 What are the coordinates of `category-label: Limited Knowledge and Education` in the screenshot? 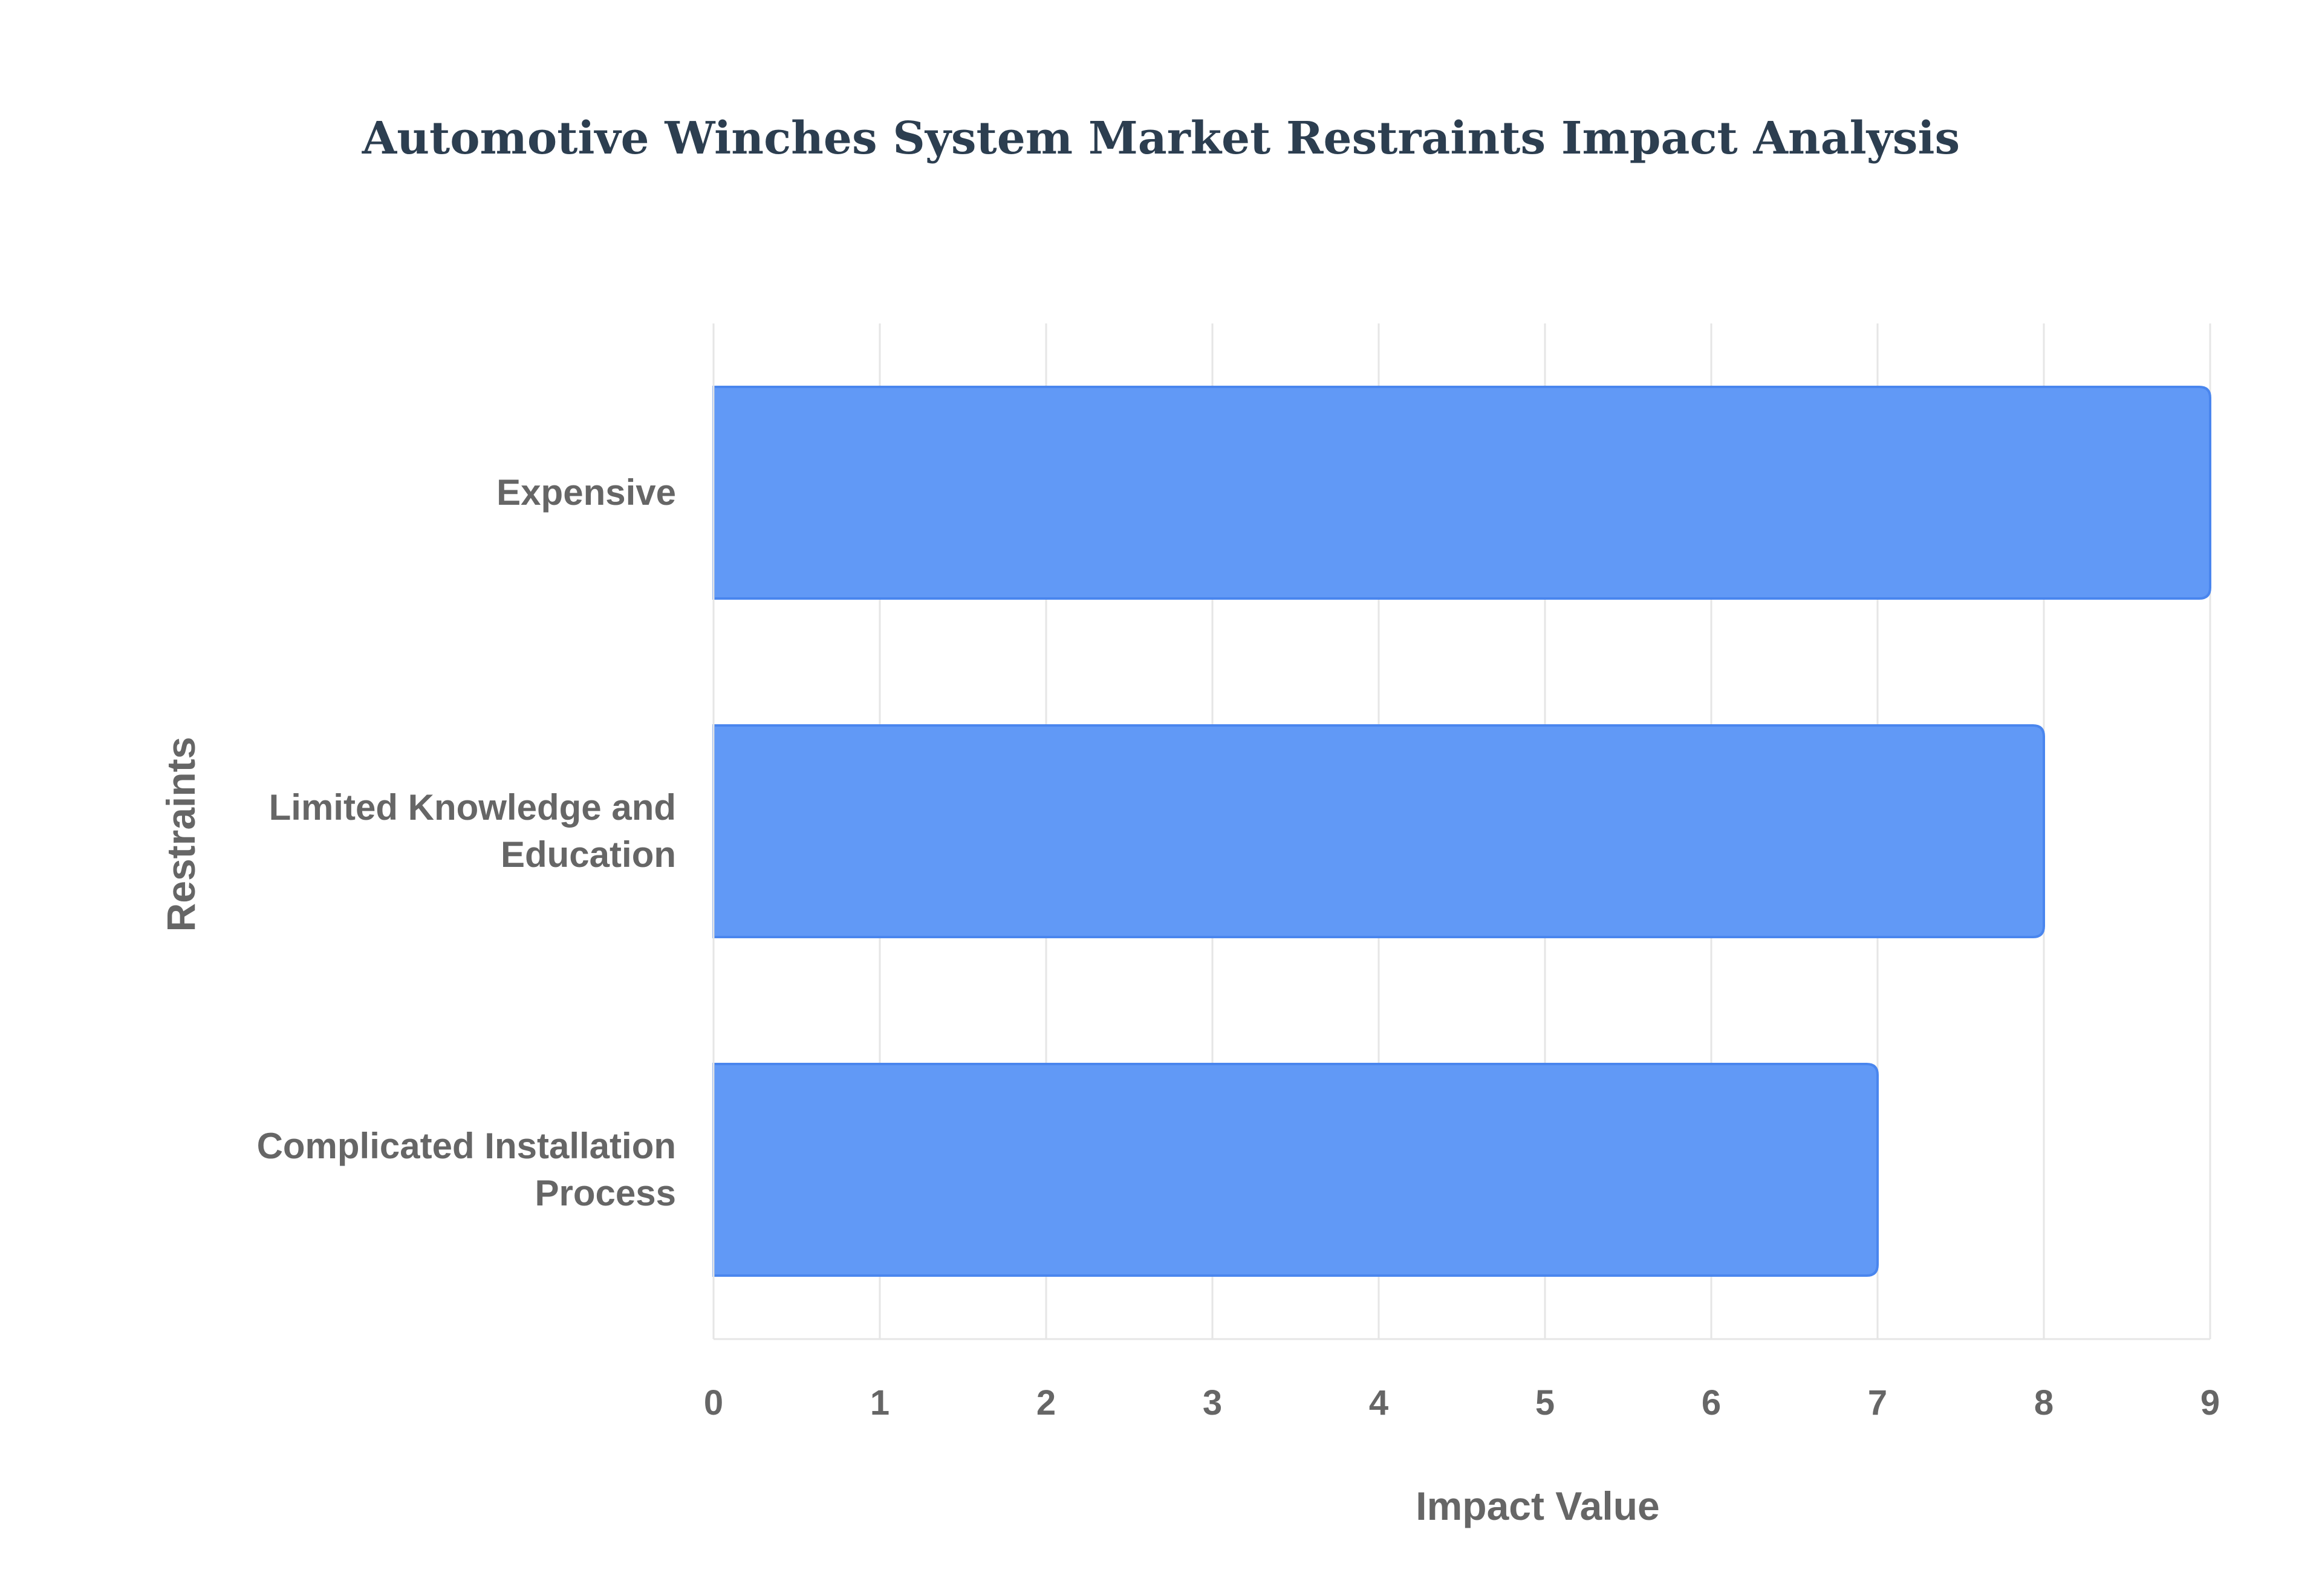 It's located at (472, 831).